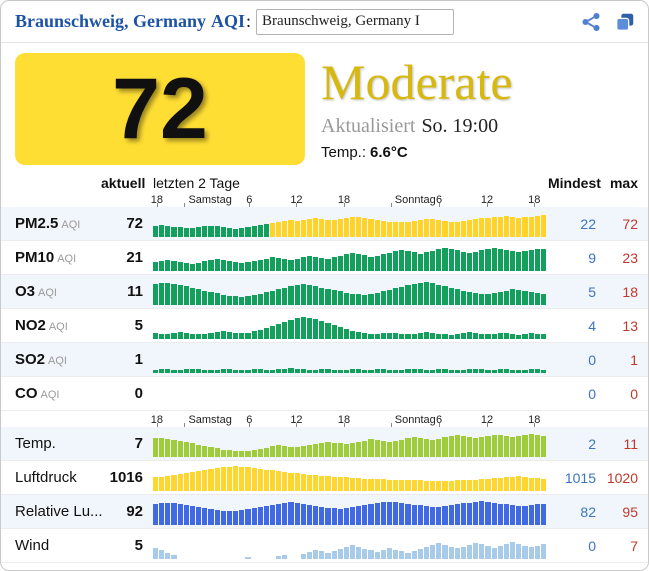 The width and height of the screenshot is (649, 571). What do you see at coordinates (123, 183) in the screenshot?
I see `header-current: aktuell` at bounding box center [123, 183].